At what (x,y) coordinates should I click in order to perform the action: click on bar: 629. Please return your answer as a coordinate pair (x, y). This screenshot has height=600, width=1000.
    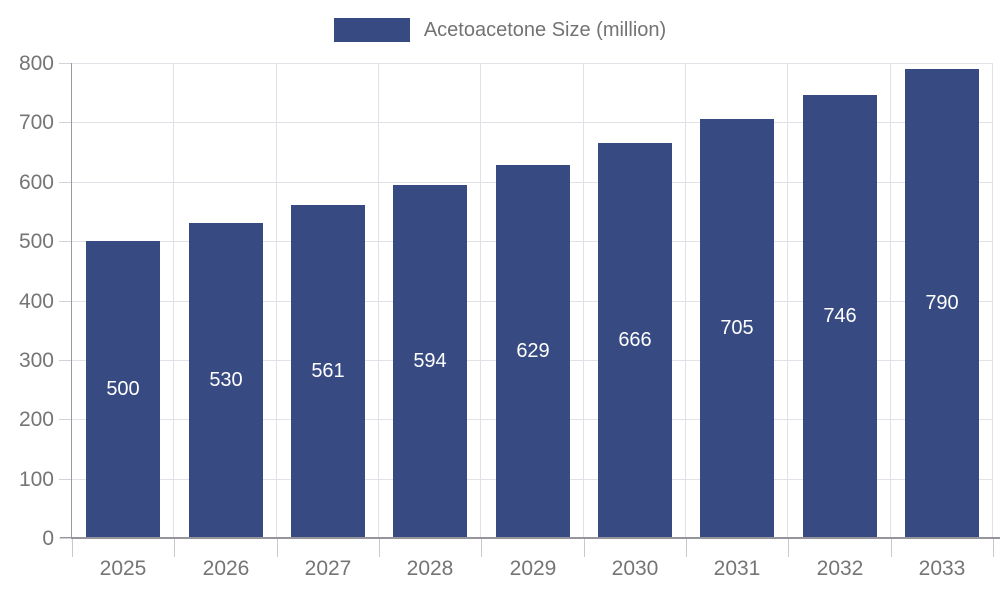
    Looking at the image, I should click on (533, 351).